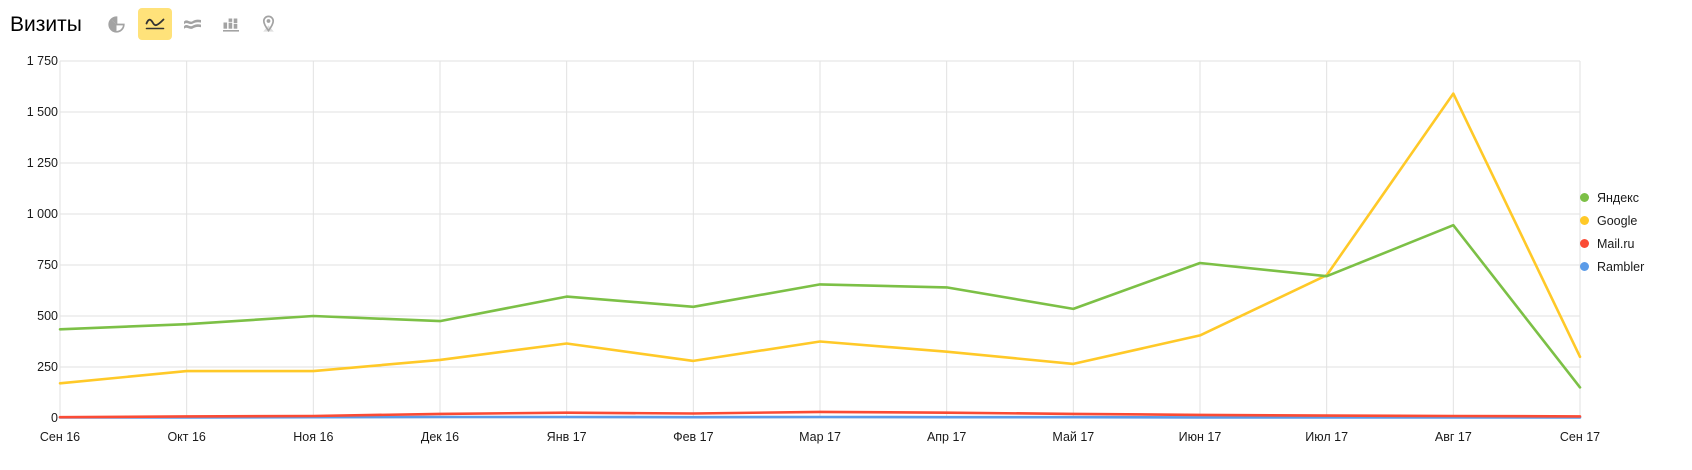 Image resolution: width=1692 pixels, height=470 pixels. What do you see at coordinates (154, 24) in the screenshot?
I see `line-chart-icon` at bounding box center [154, 24].